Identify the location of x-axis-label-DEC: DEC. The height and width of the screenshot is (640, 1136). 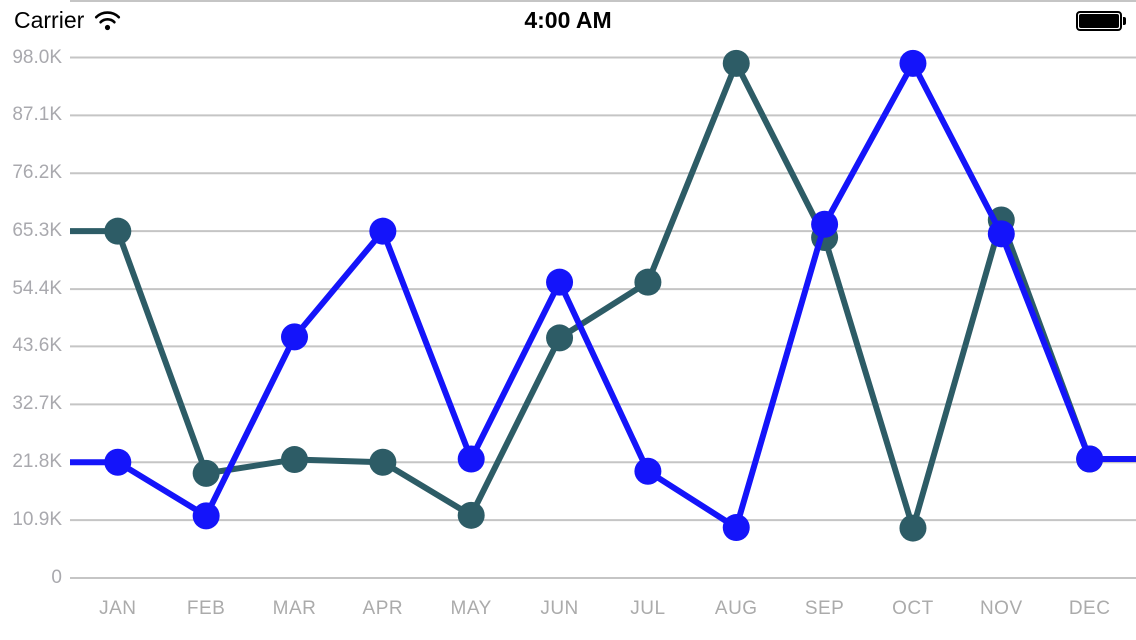
(1089, 608).